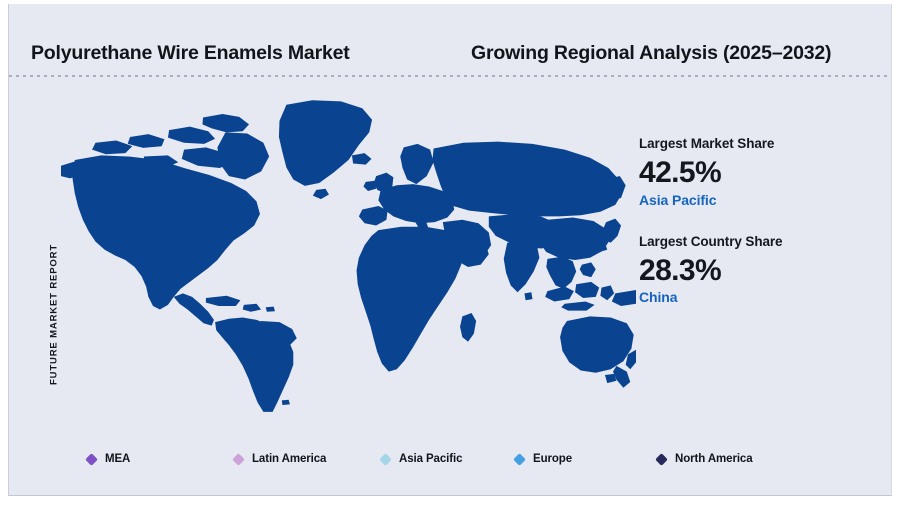 Image resolution: width=900 pixels, height=506 pixels. Describe the element at coordinates (289, 459) in the screenshot. I see `legend-label: Latin America` at that location.